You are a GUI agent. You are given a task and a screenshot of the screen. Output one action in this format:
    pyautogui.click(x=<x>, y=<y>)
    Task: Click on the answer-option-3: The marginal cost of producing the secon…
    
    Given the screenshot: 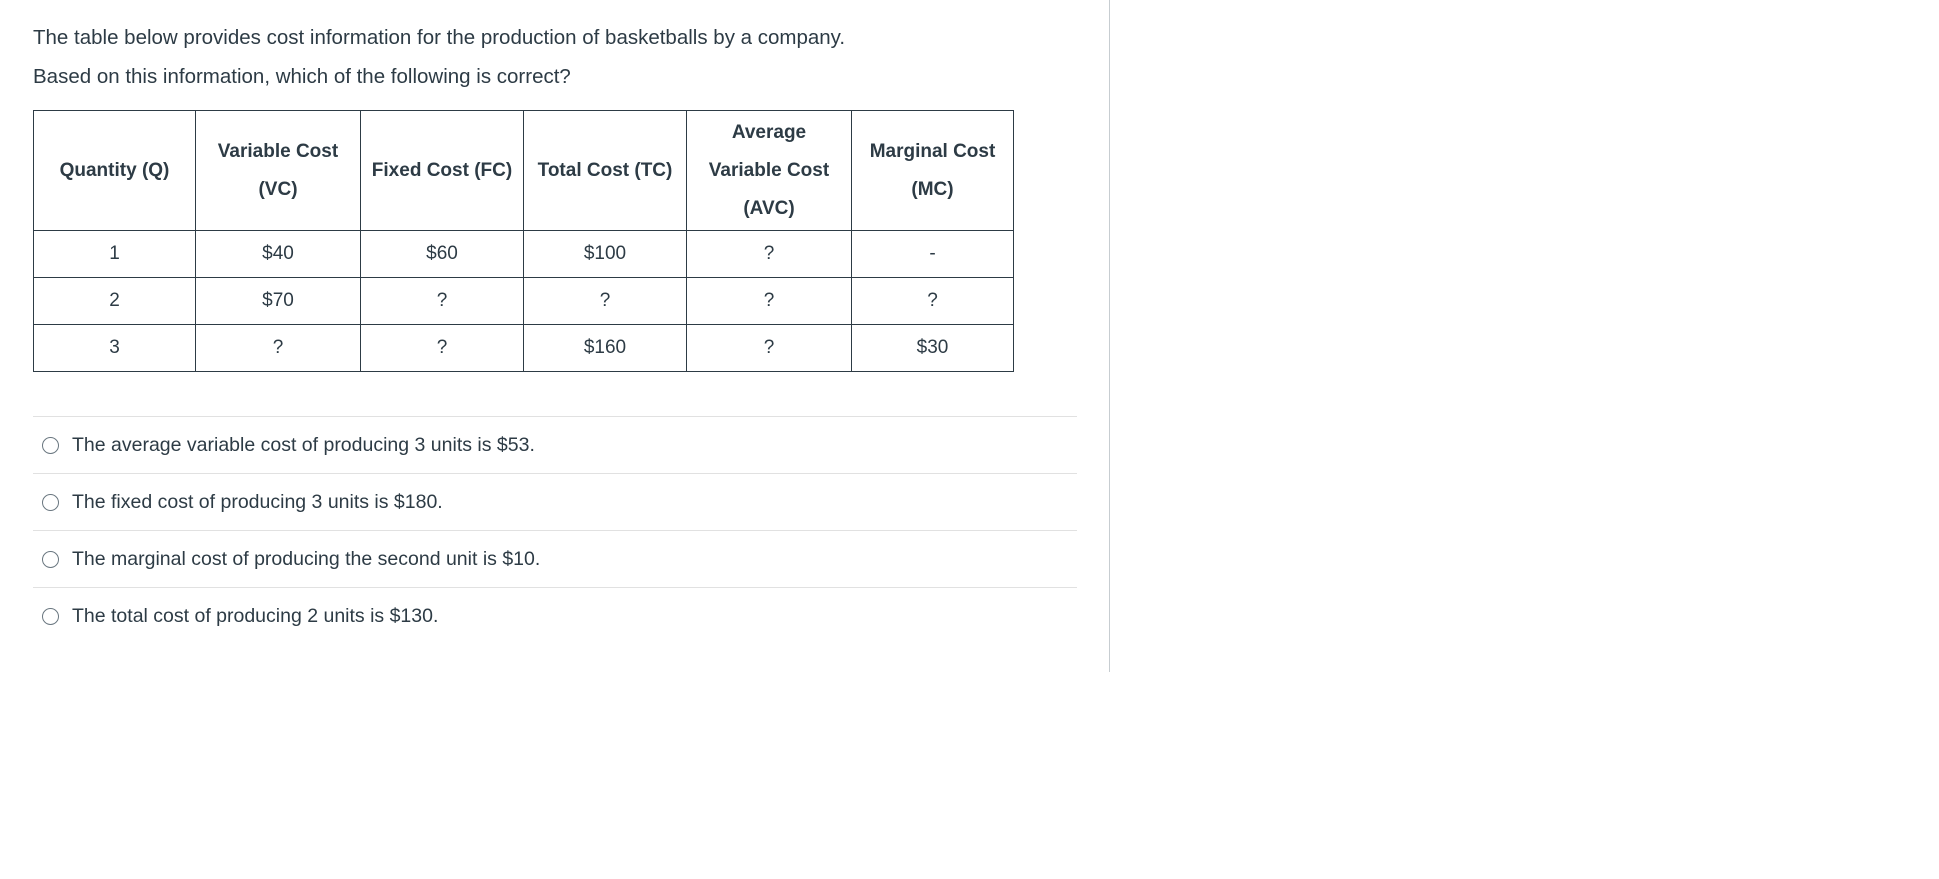 What is the action you would take?
    pyautogui.click(x=555, y=558)
    